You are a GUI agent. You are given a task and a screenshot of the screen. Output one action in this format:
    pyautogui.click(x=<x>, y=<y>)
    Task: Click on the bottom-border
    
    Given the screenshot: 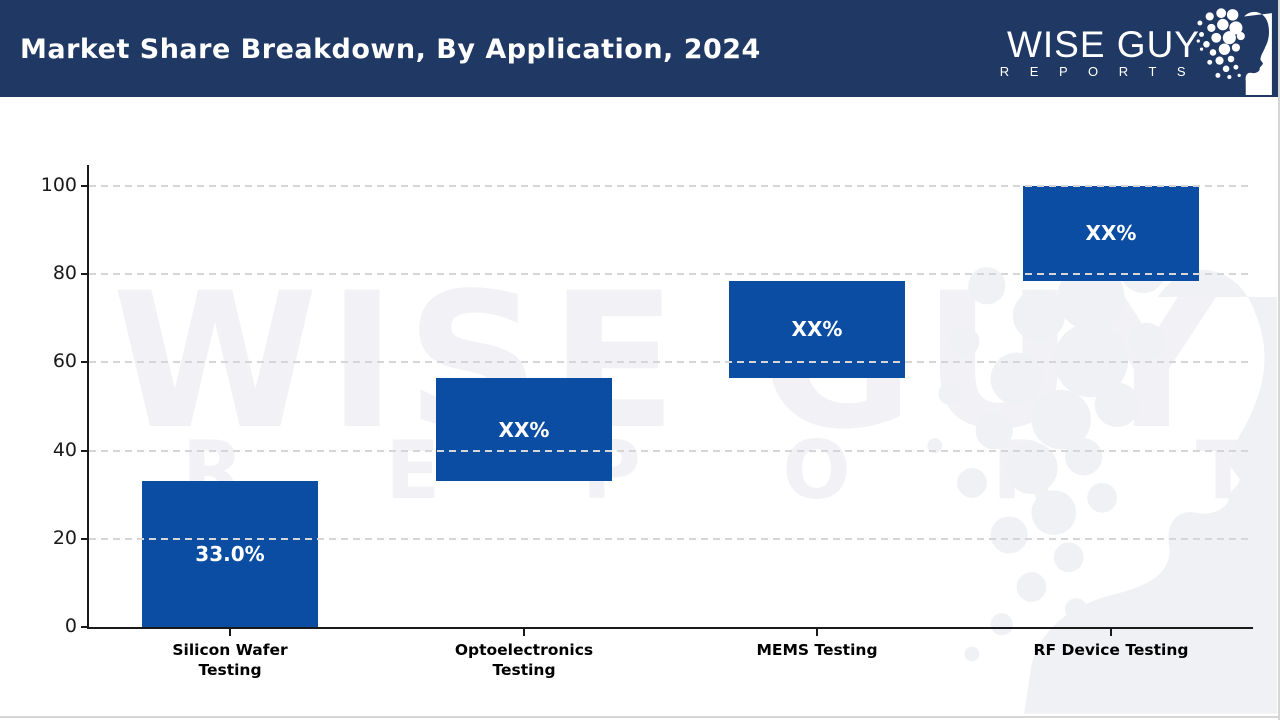 What is the action you would take?
    pyautogui.click(x=639, y=717)
    